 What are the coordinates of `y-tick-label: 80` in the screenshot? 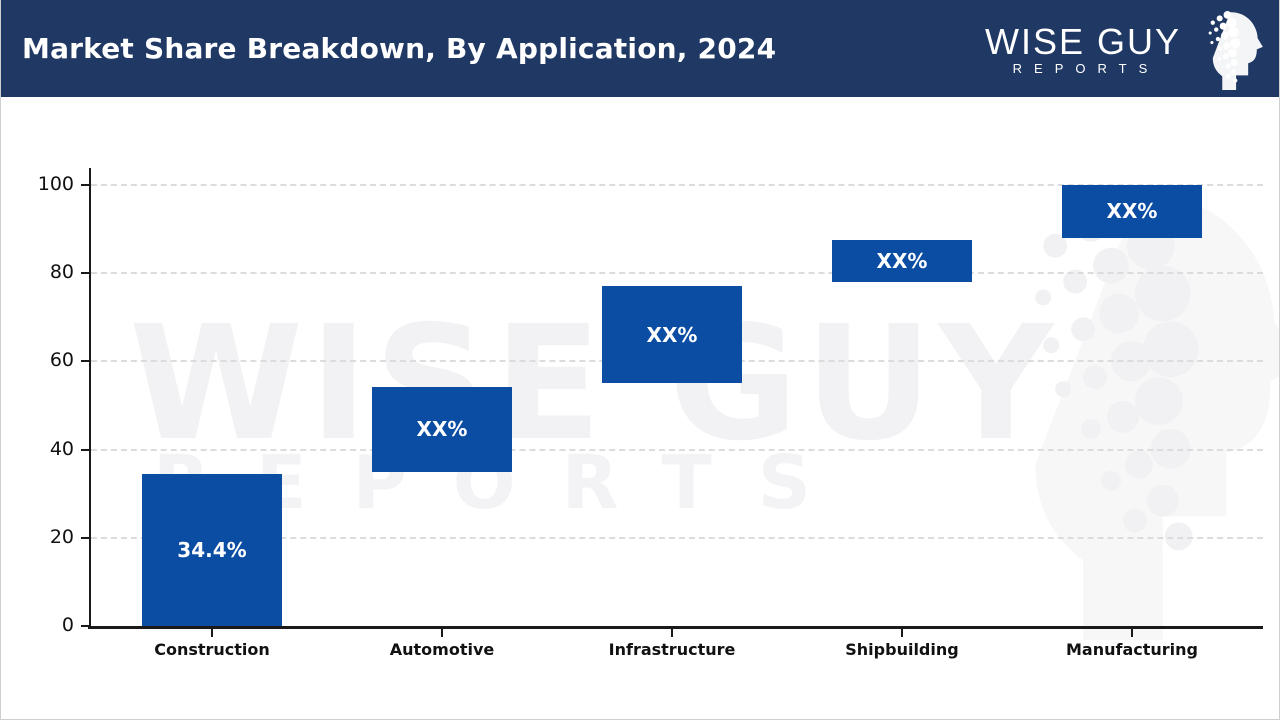 It's located at (61, 272).